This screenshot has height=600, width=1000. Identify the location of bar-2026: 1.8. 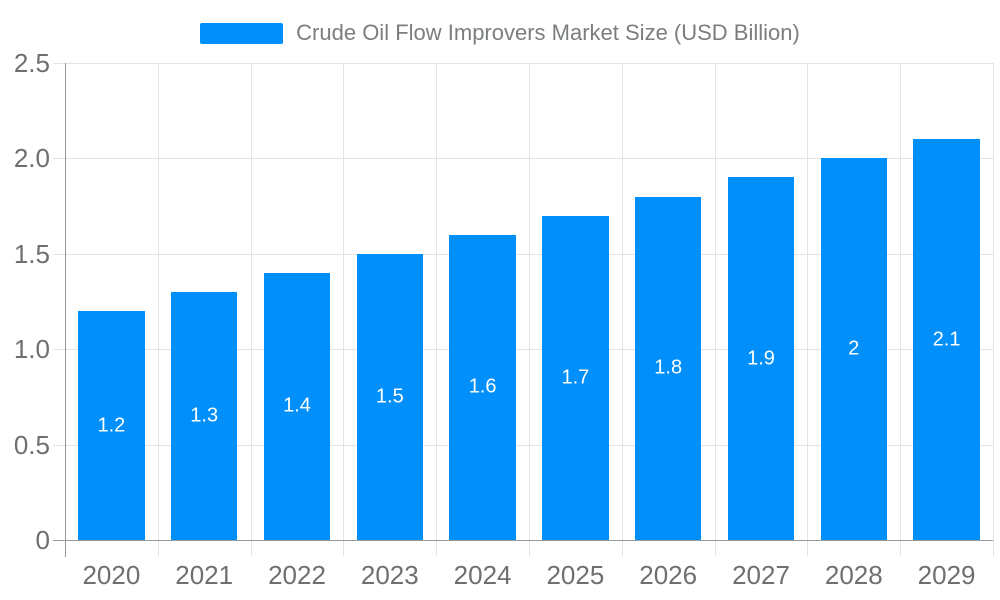
(668, 368).